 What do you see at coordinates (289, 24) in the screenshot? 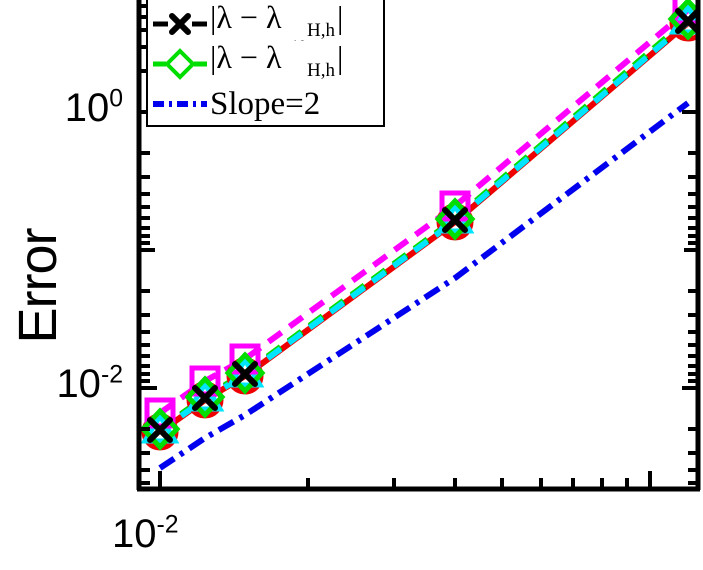
I see `legend-label-lambda-Hh: |λ − λ H,h |` at bounding box center [289, 24].